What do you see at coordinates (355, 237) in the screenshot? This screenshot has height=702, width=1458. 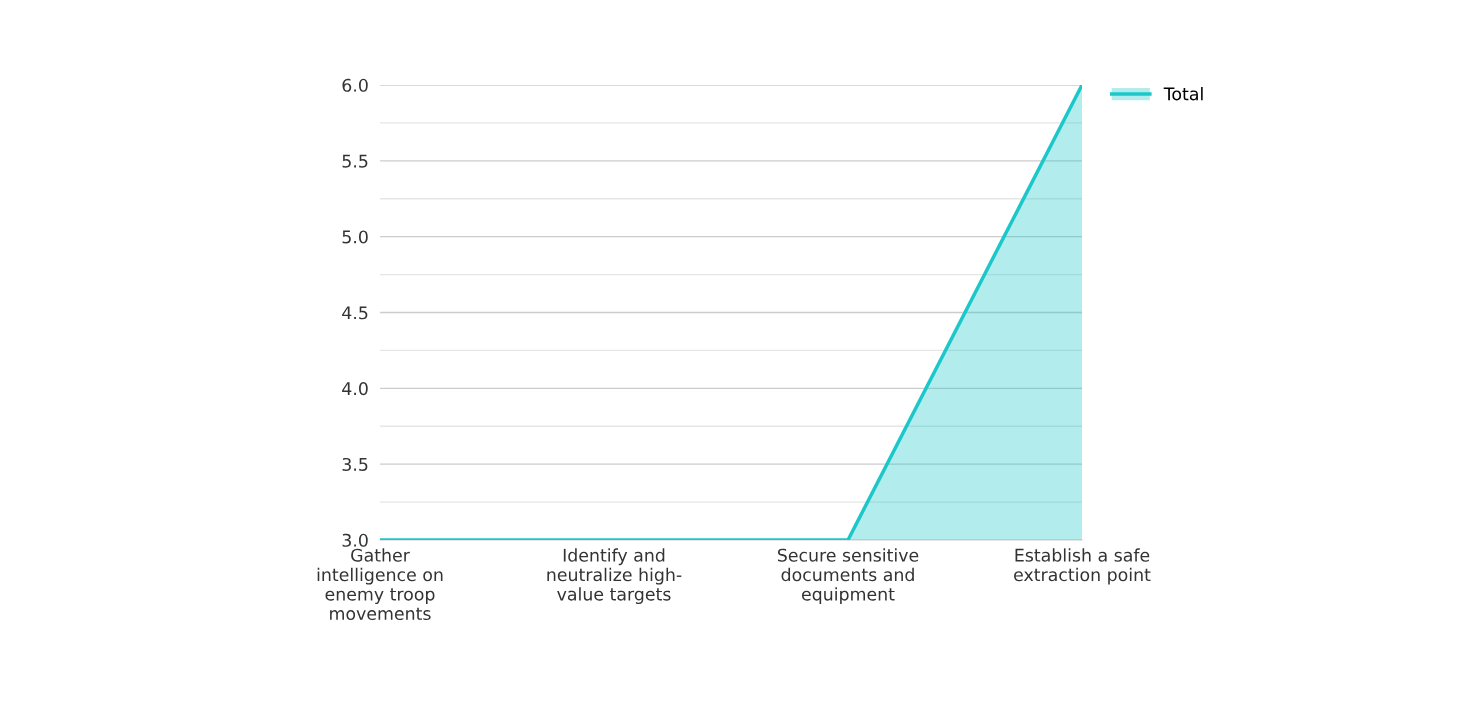 I see `y-tick-label: 5.0` at bounding box center [355, 237].